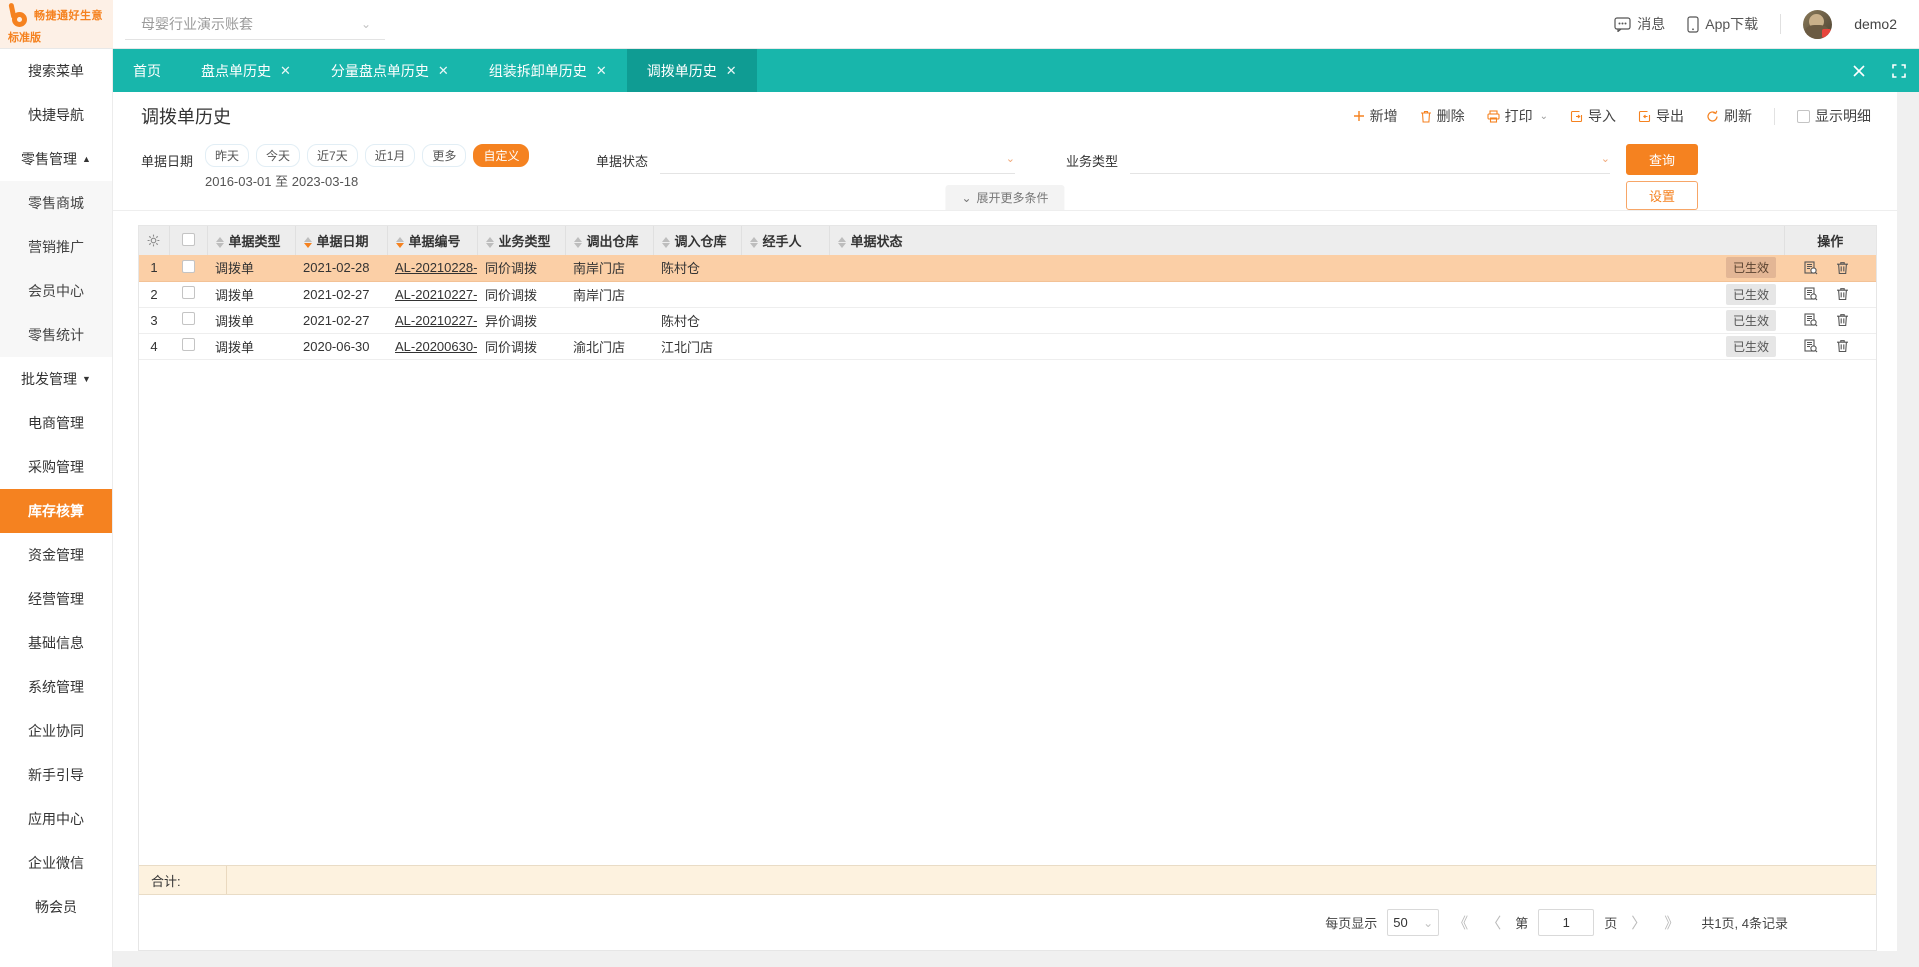 The image size is (1919, 967). What do you see at coordinates (56, 555) in the screenshot?
I see `sidebar-item-11: 资金管理` at bounding box center [56, 555].